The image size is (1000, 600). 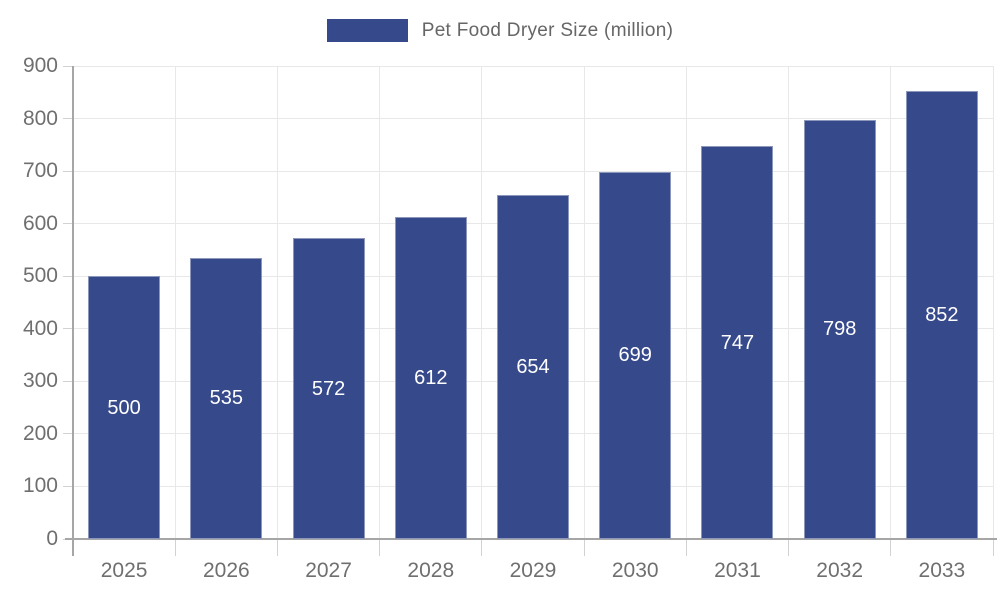 What do you see at coordinates (367, 30) in the screenshot?
I see `legend-swatch` at bounding box center [367, 30].